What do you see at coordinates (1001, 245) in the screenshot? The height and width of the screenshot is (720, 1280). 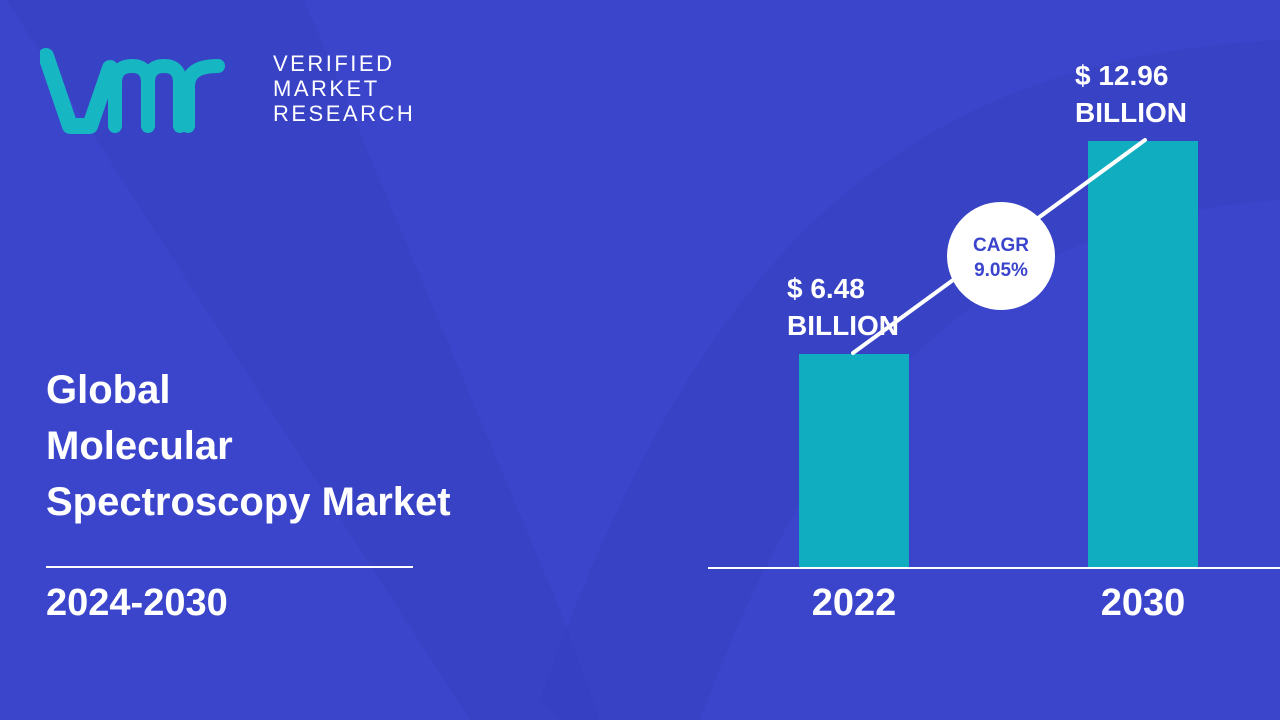 I see `cagr-text-line-1: CAGR` at bounding box center [1001, 245].